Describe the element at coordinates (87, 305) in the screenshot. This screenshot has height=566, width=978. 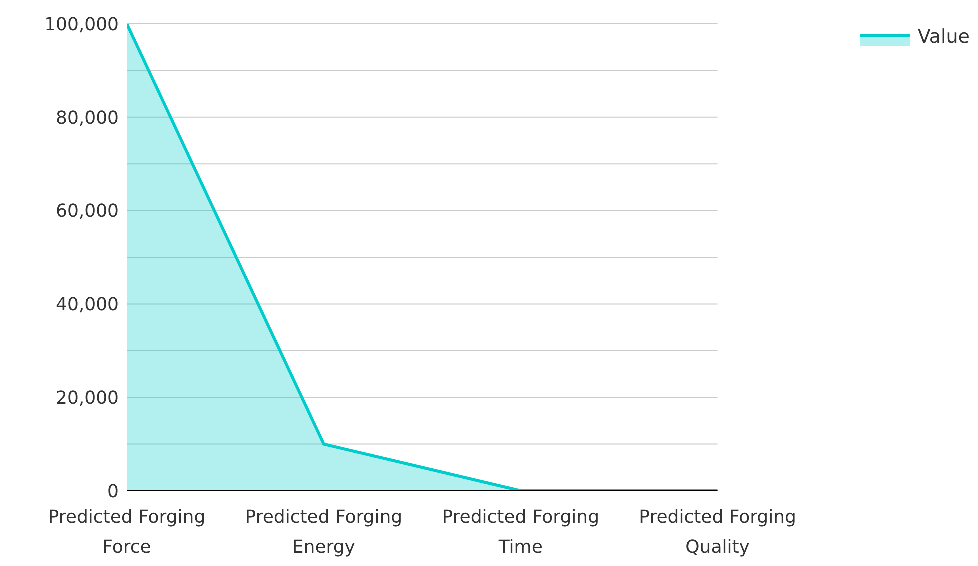
I see `y-tick-label: 40,000` at that location.